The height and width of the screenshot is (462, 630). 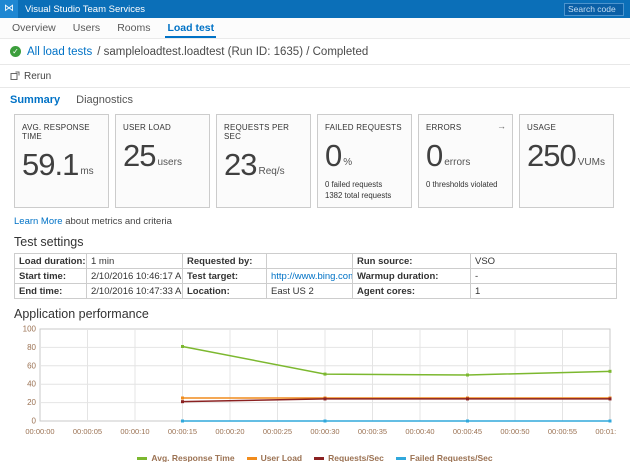 I want to click on setting-value: 1, so click(x=543, y=291).